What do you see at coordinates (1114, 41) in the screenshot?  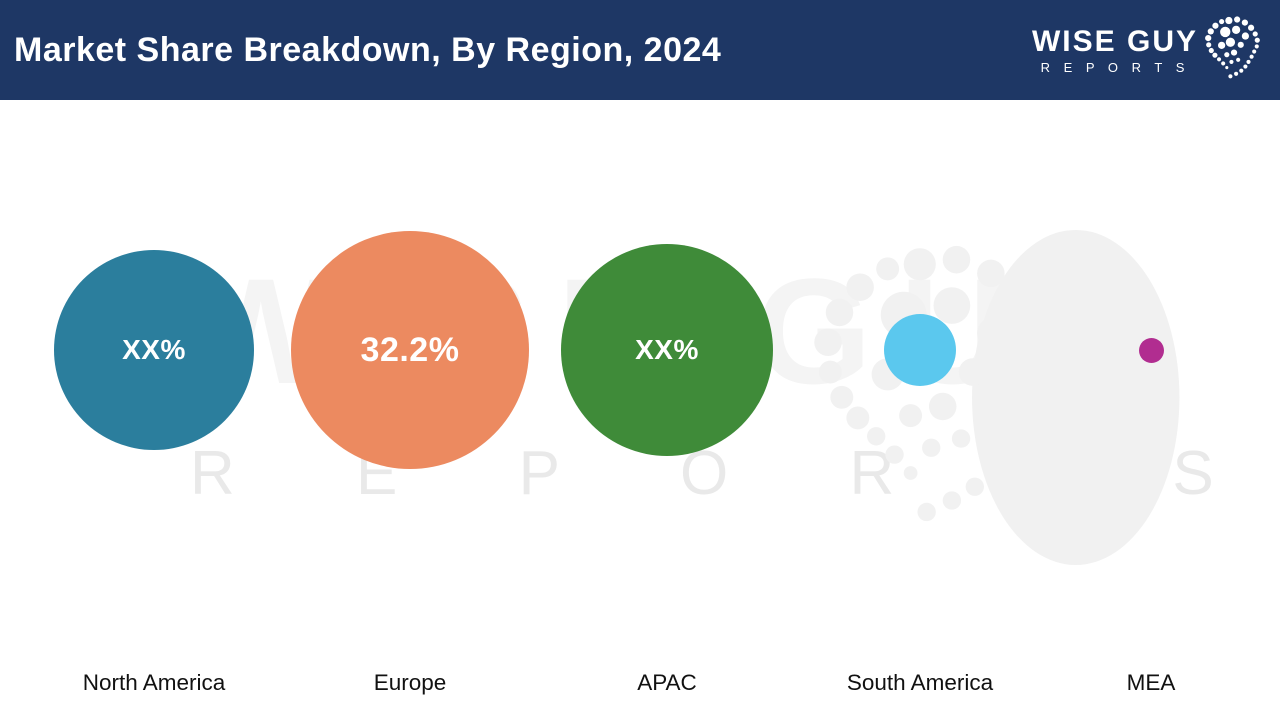 I see `logo-wordmark: WISE GUY` at bounding box center [1114, 41].